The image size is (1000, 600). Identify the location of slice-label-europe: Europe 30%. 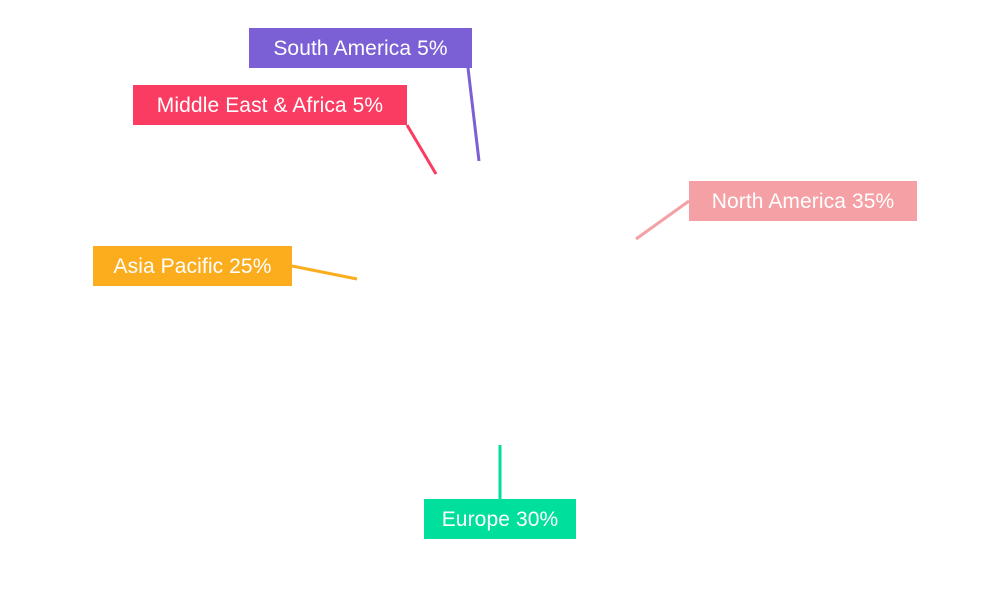
(500, 519).